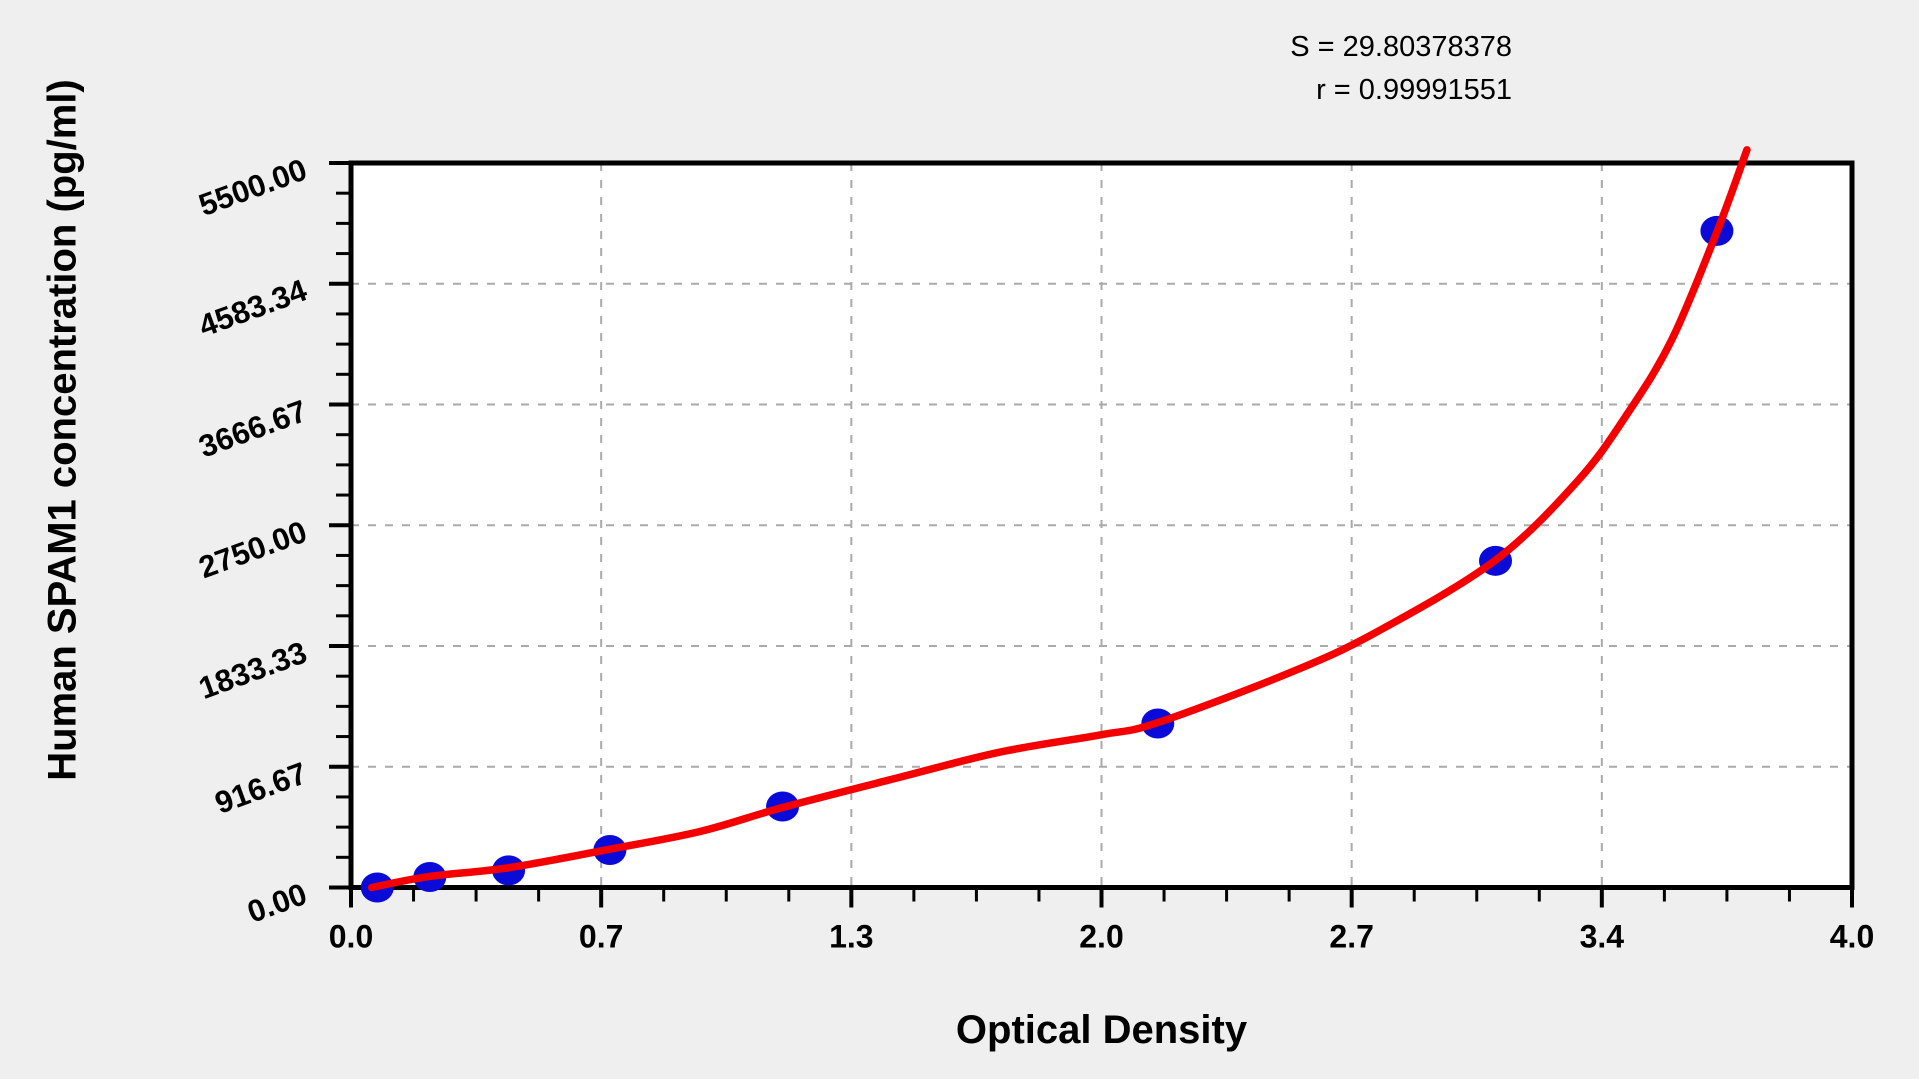  Describe the element at coordinates (253, 307) in the screenshot. I see `y-tick-label: 4583.34` at that location.